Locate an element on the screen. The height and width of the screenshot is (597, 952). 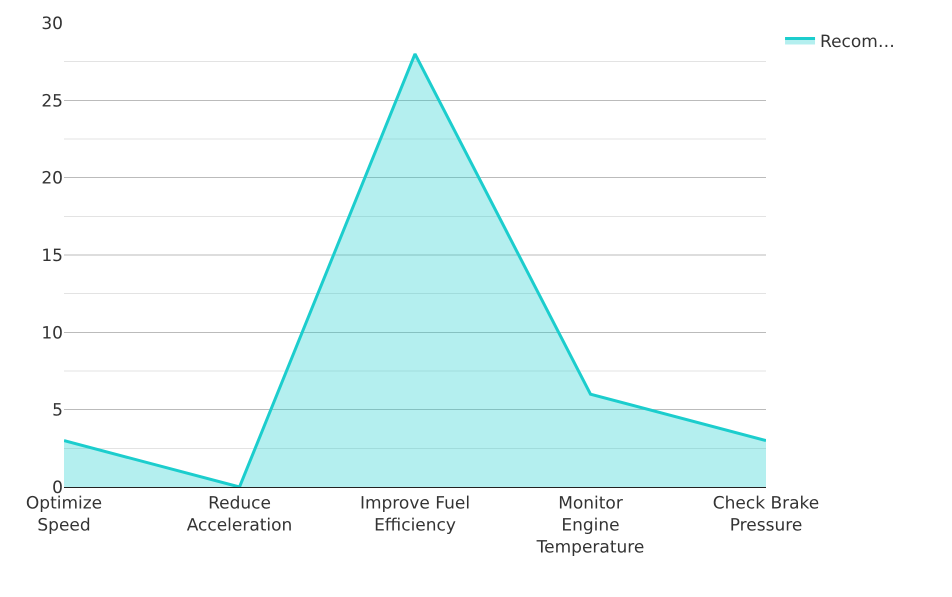
x-tick-label: Reduce Acceleration is located at coordinates (239, 514).